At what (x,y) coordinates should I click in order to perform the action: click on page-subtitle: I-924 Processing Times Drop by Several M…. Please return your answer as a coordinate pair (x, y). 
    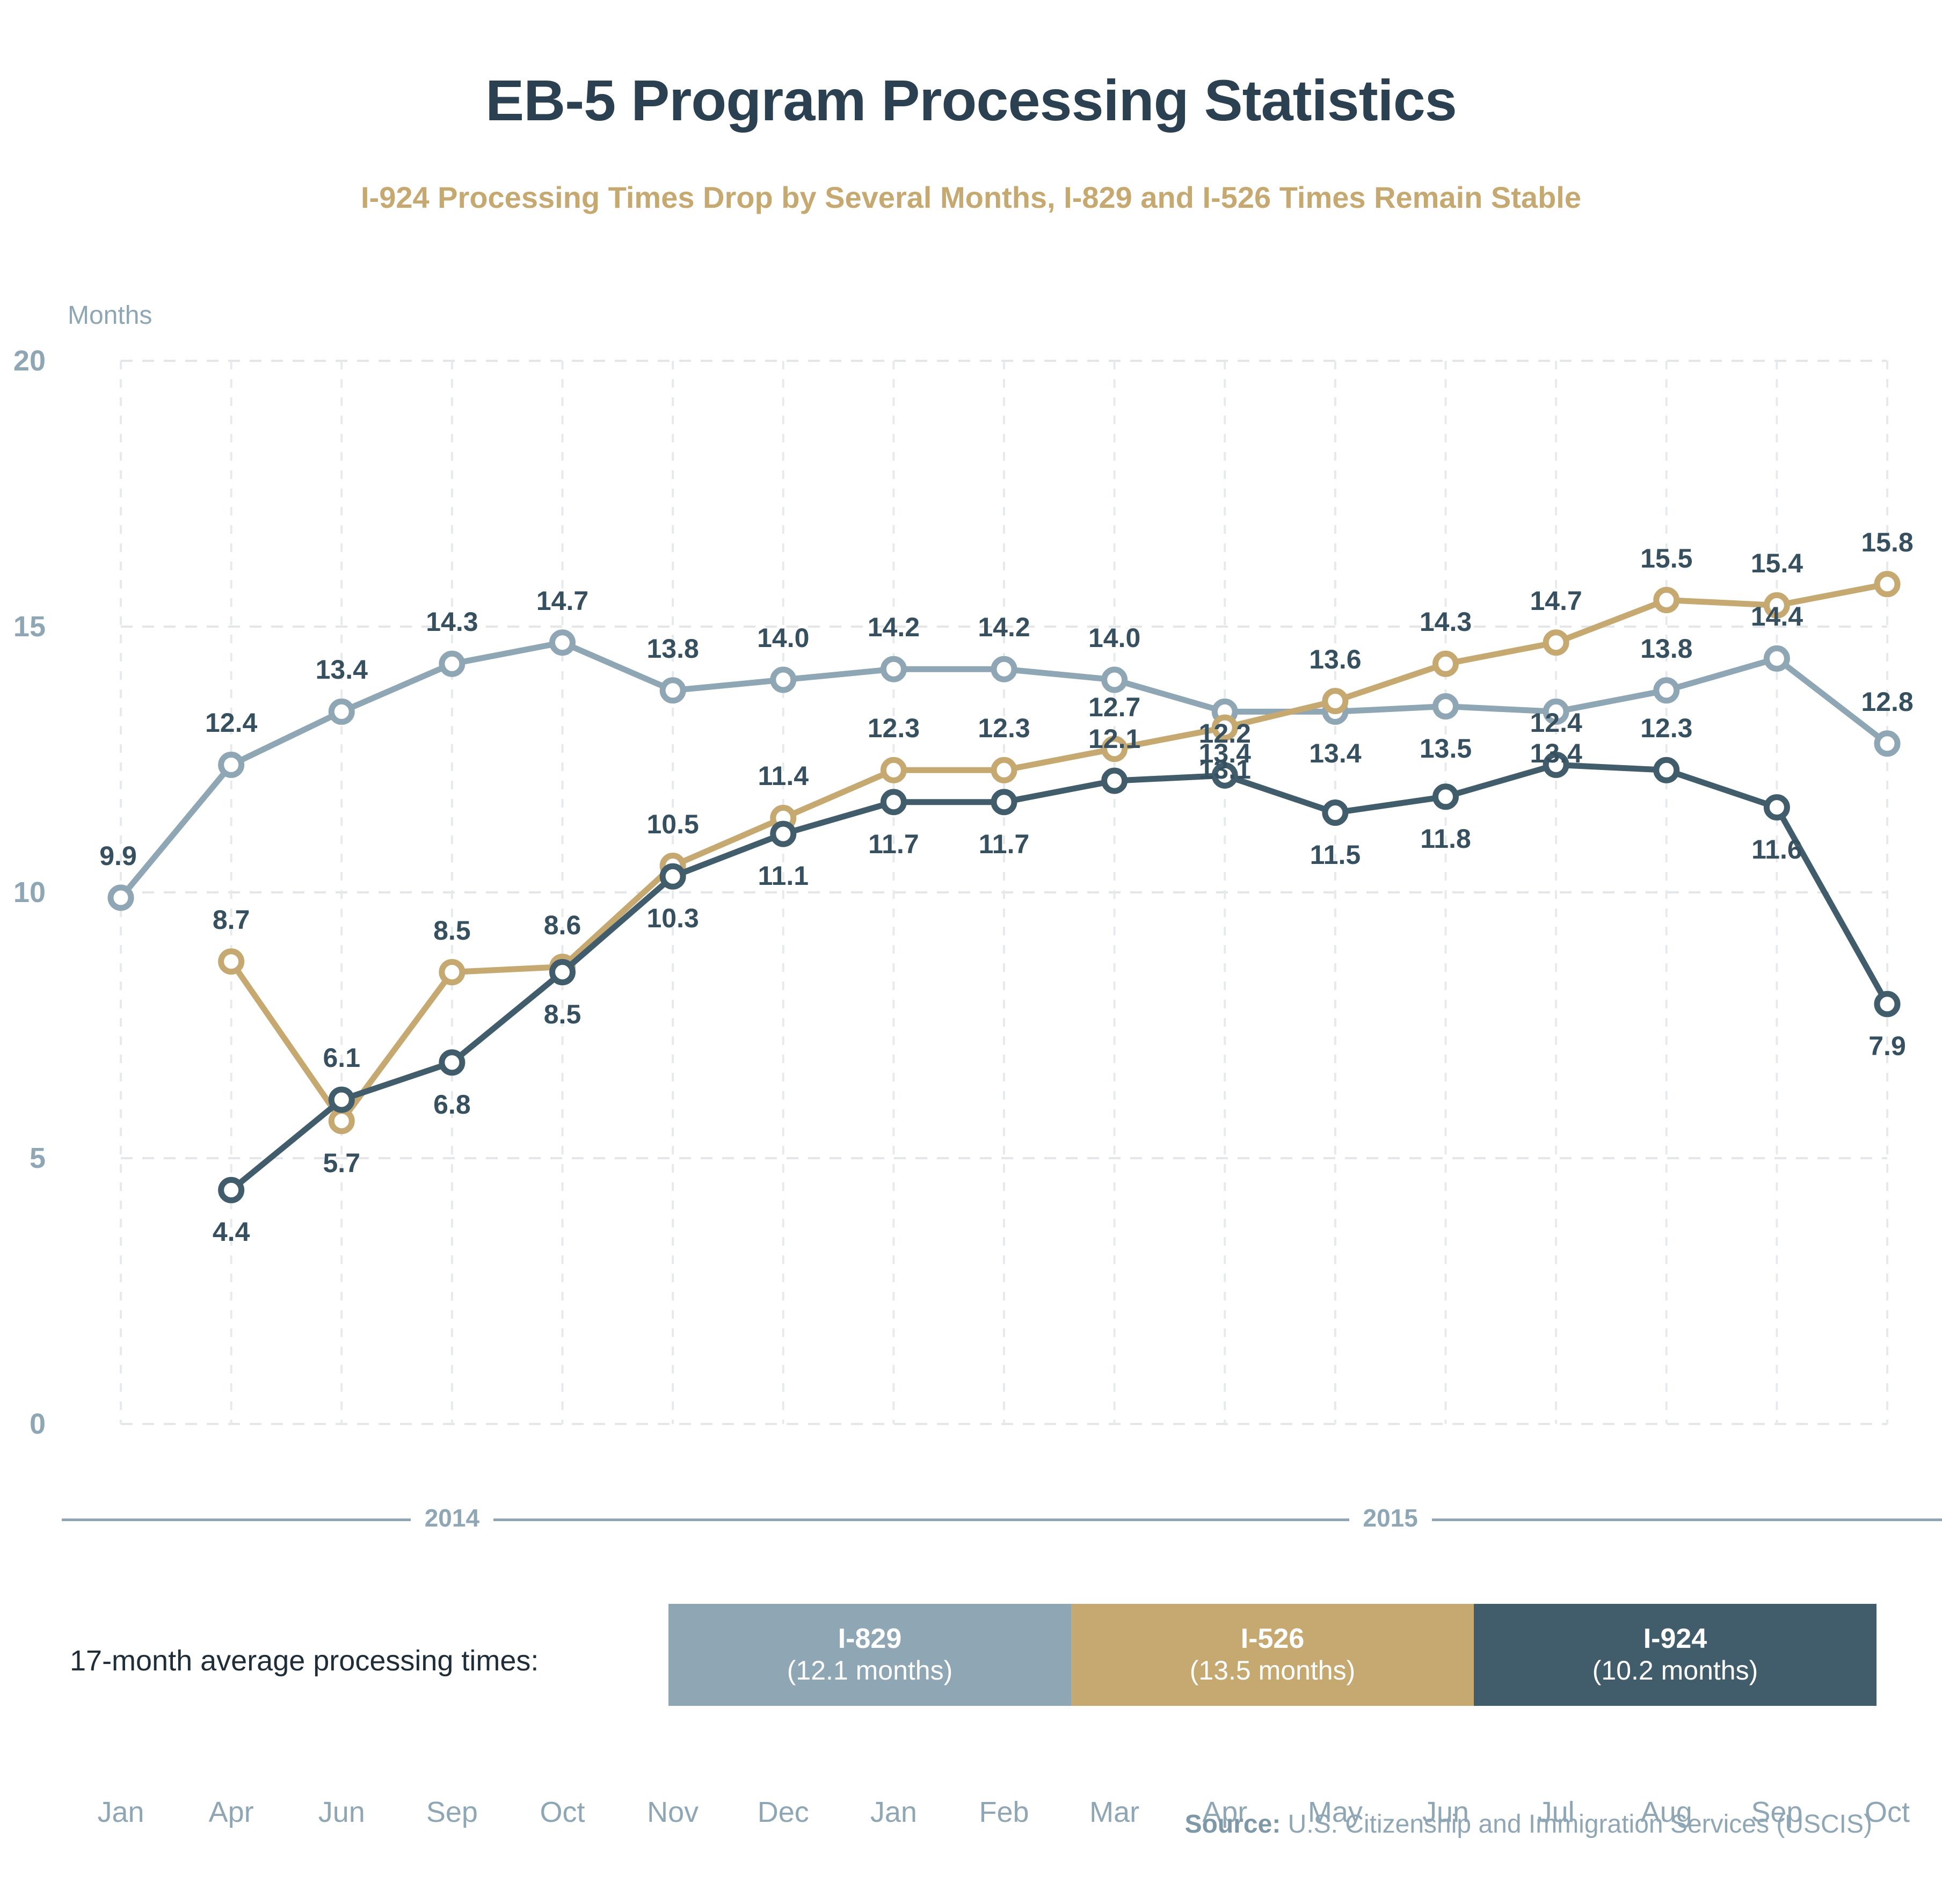
    Looking at the image, I should click on (970, 197).